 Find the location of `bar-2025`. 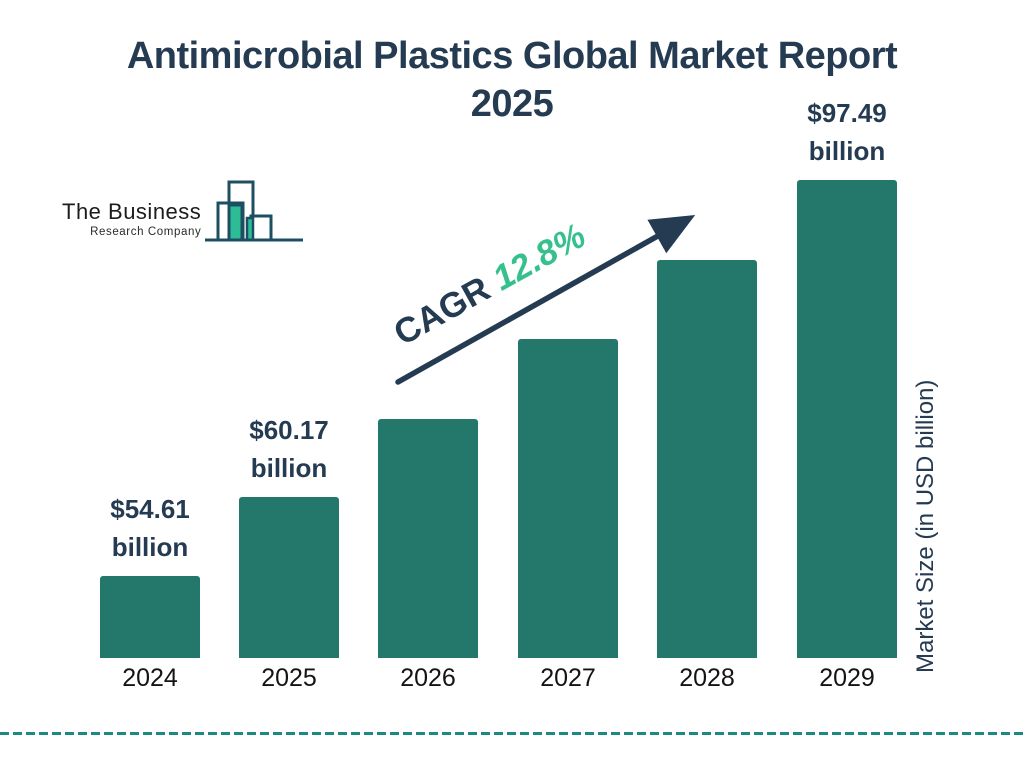

bar-2025 is located at coordinates (289, 577).